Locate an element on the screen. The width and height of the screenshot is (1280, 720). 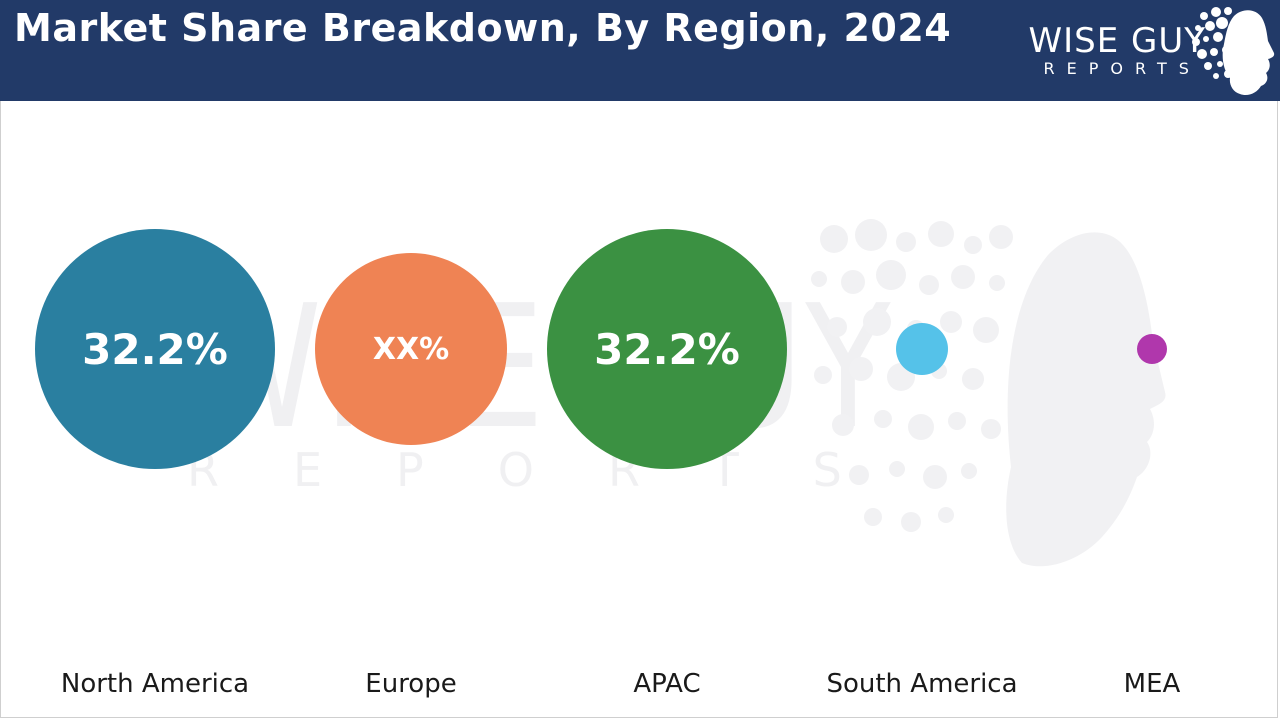
bubble-europe-value: XX% is located at coordinates (411, 349).